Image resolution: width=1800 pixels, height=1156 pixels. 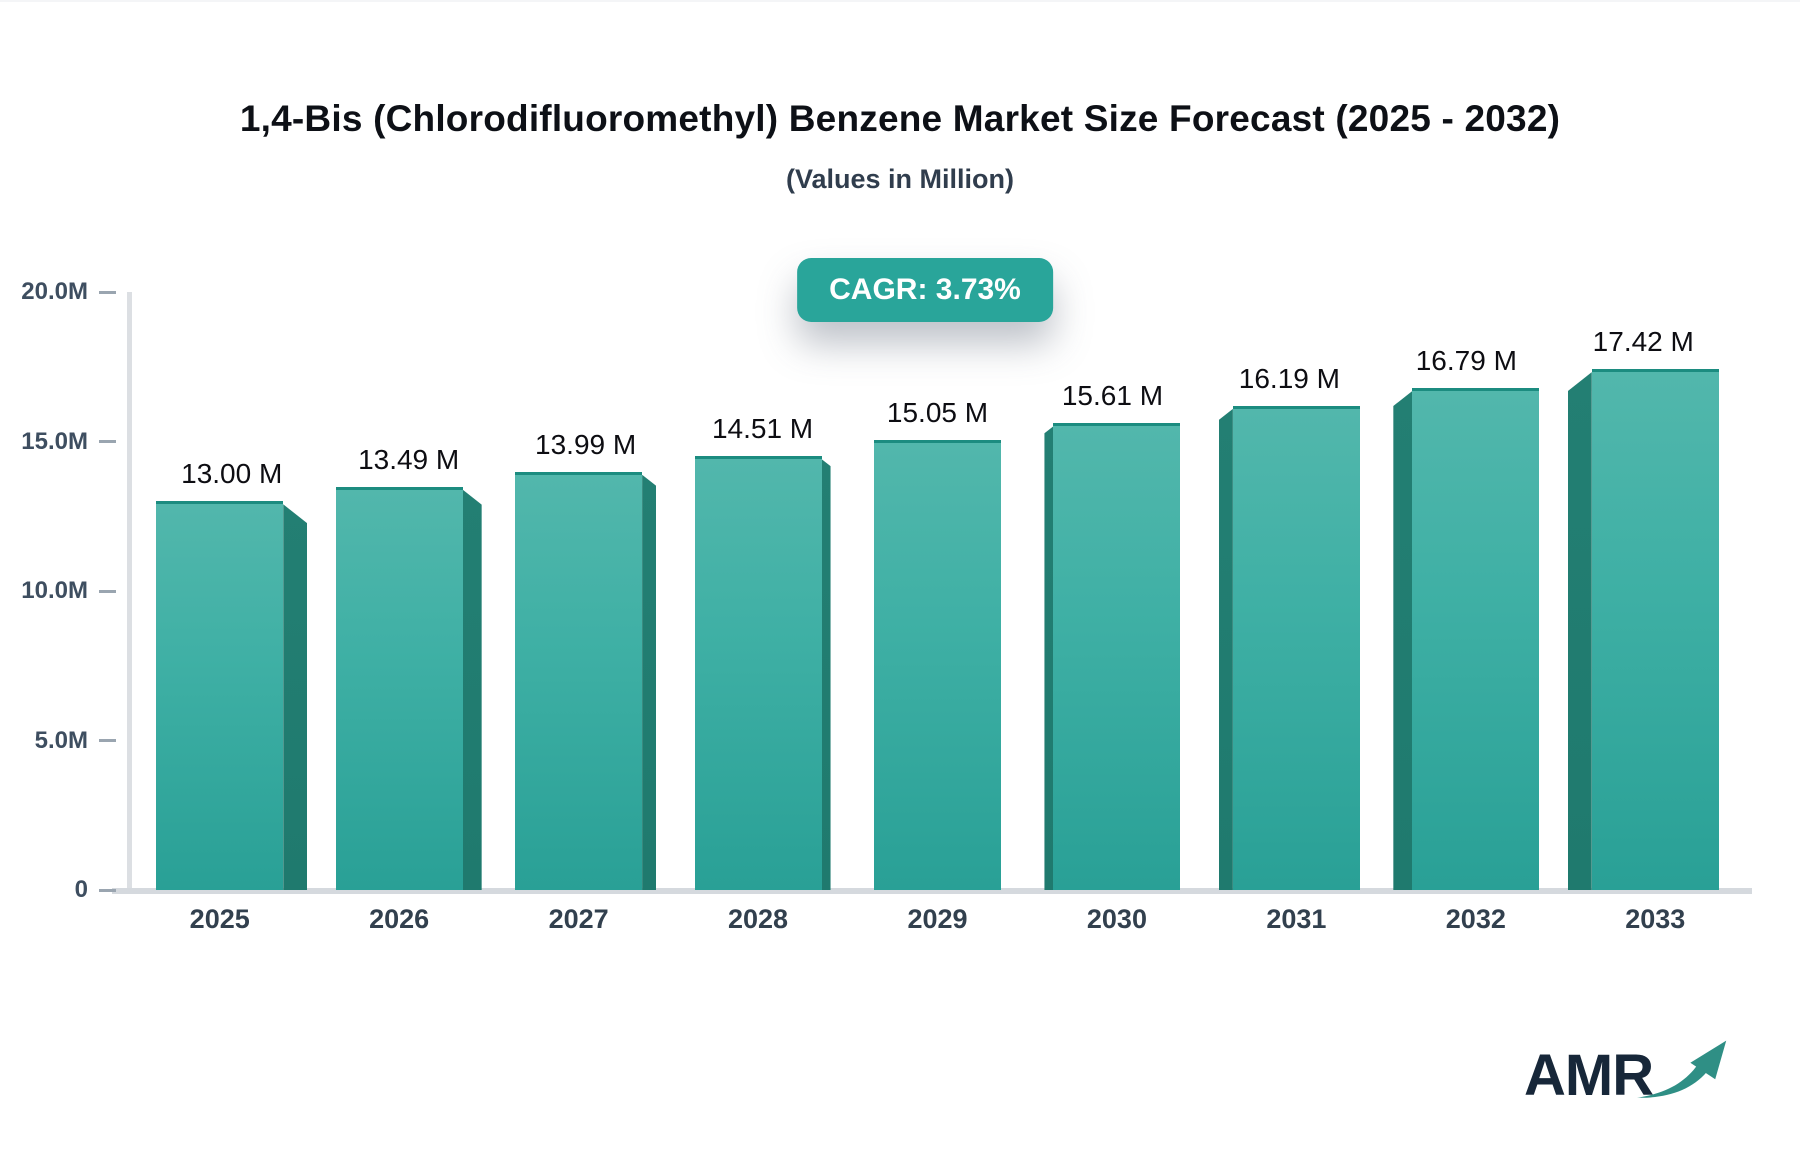 What do you see at coordinates (900, 179) in the screenshot?
I see `chart-subtitle: (Values in Million)` at bounding box center [900, 179].